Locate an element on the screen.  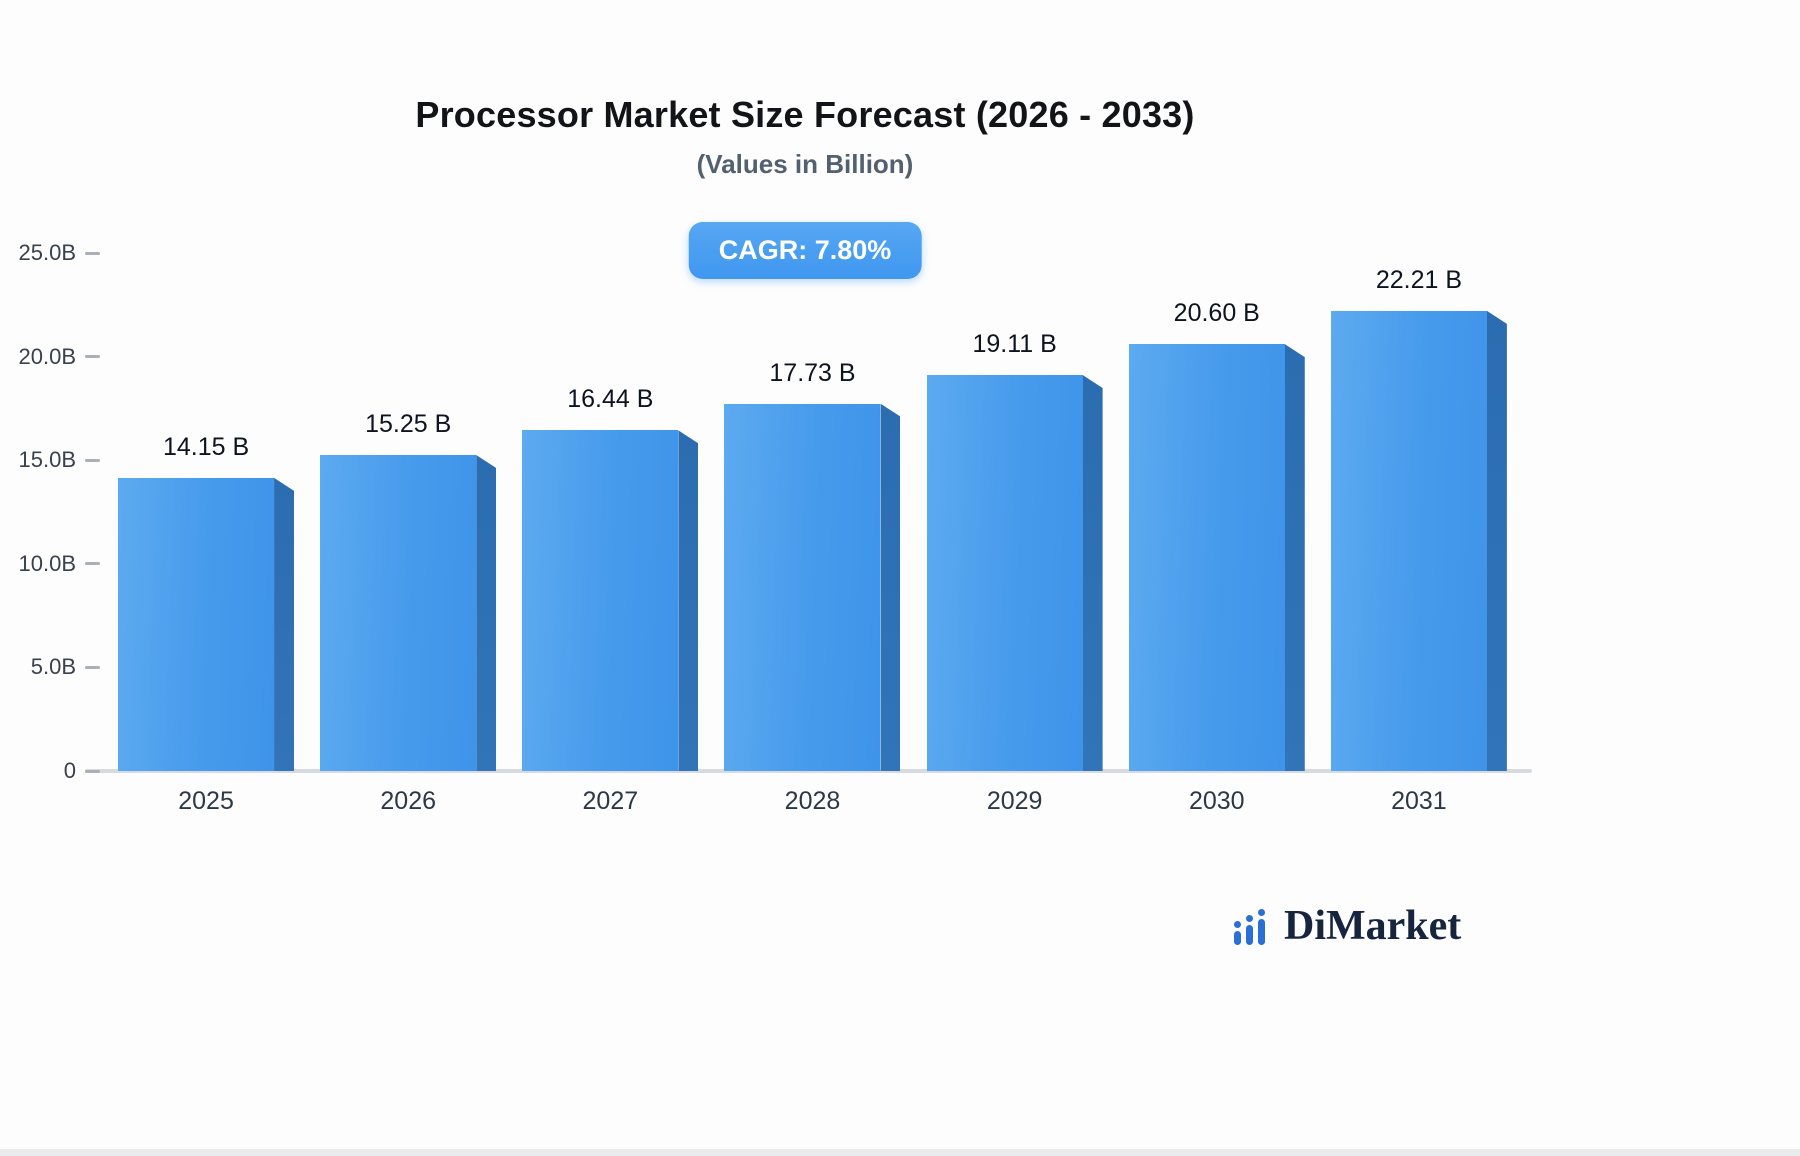
y-tick: 5.0B is located at coordinates (65, 667).